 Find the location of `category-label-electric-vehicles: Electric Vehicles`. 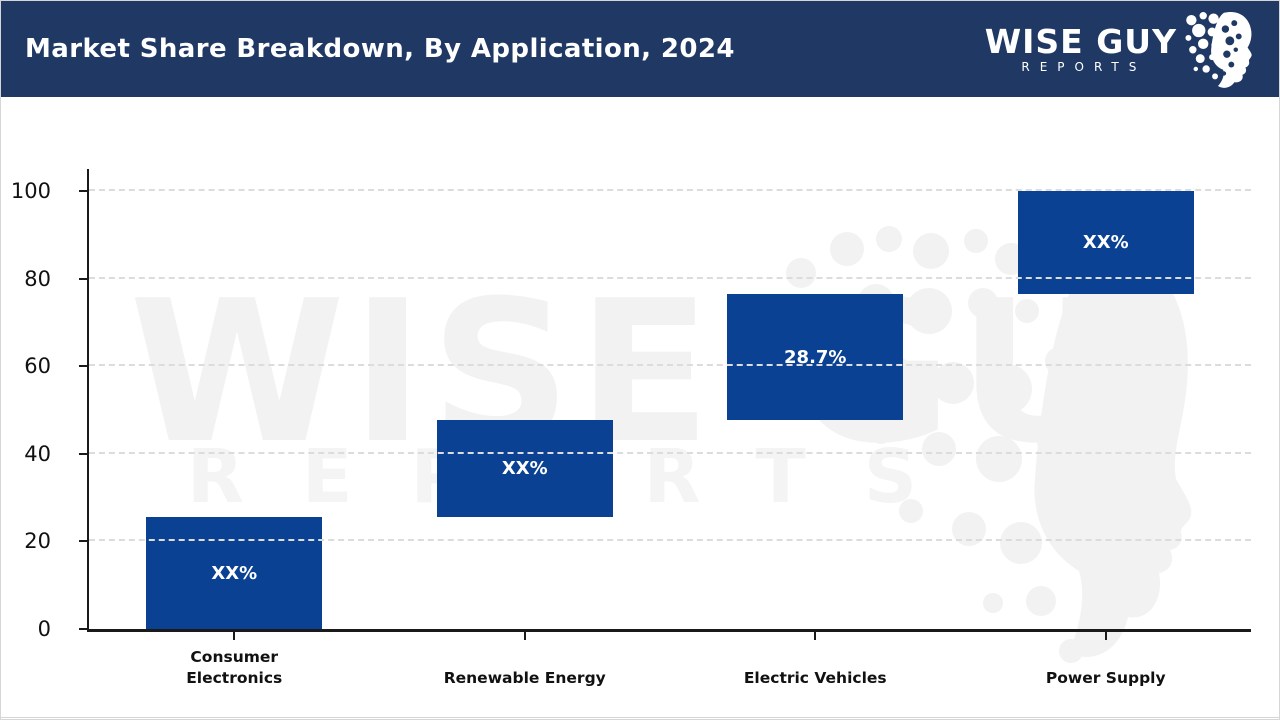

category-label-electric-vehicles: Electric Vehicles is located at coordinates (815, 678).